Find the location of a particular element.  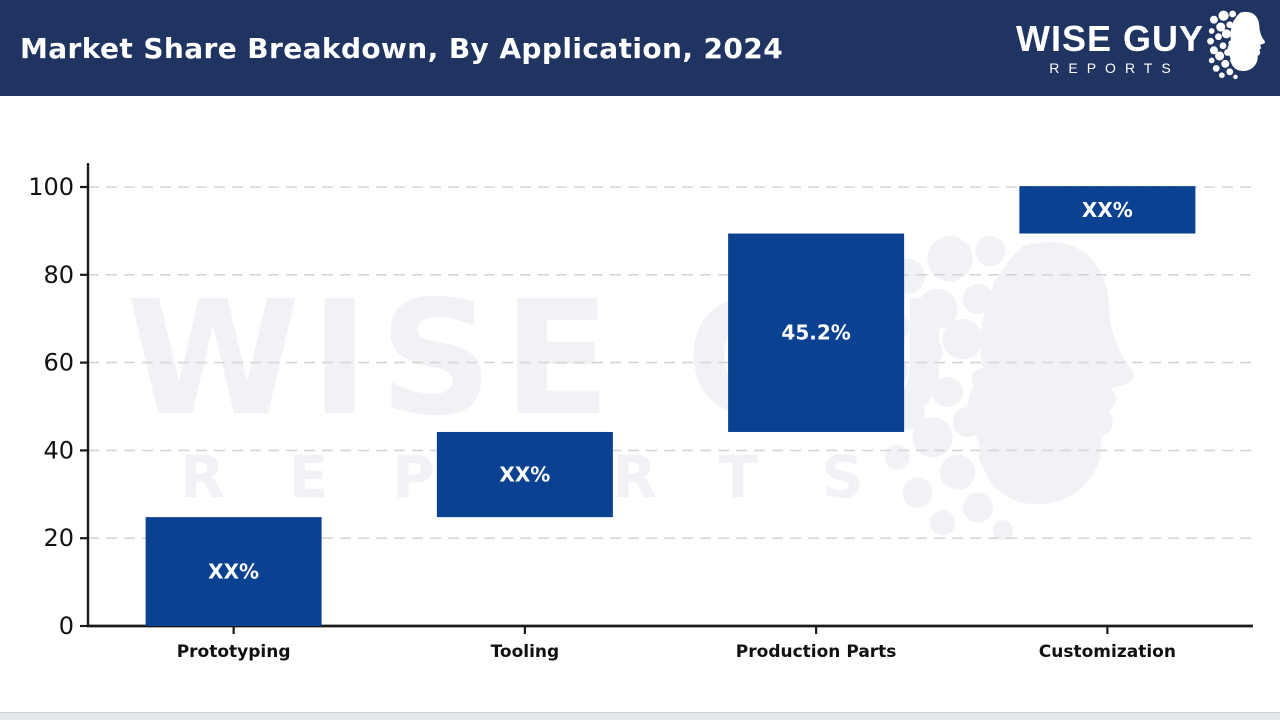

y-tick-label-20: 20 is located at coordinates (58, 538).